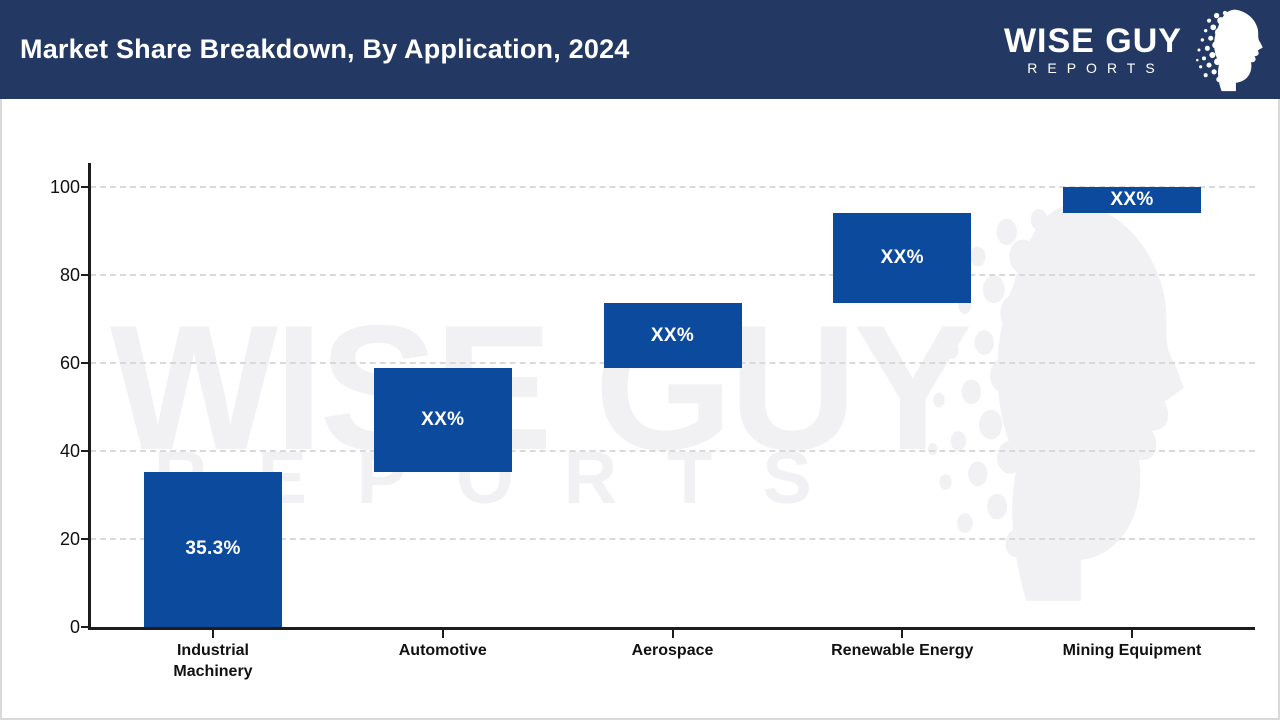 This screenshot has width=1280, height=720. I want to click on y-axis-tick-label: 60, so click(69, 363).